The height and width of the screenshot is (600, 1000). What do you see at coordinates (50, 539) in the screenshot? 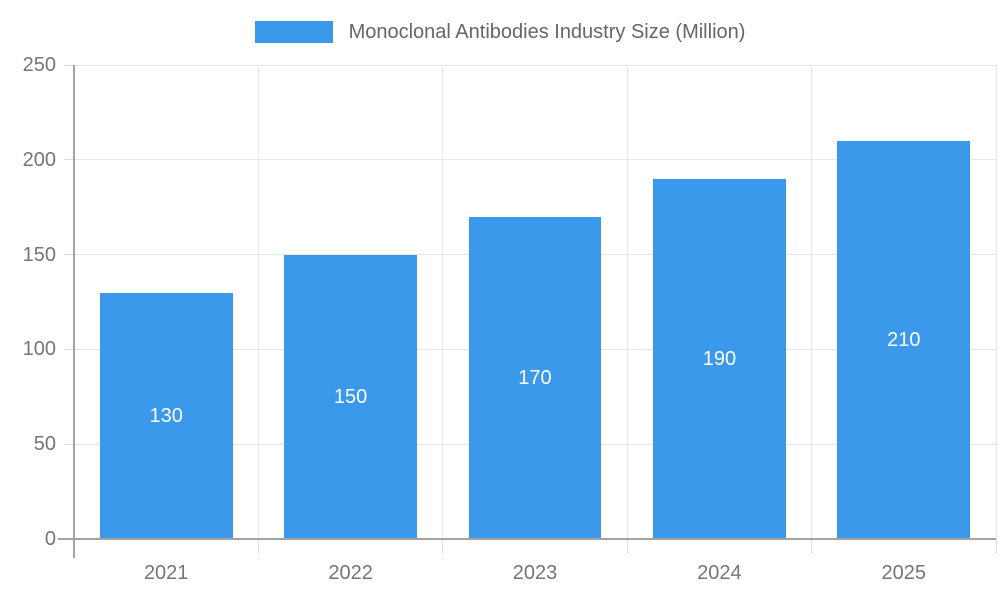
I see `y-tick-label: 0` at bounding box center [50, 539].